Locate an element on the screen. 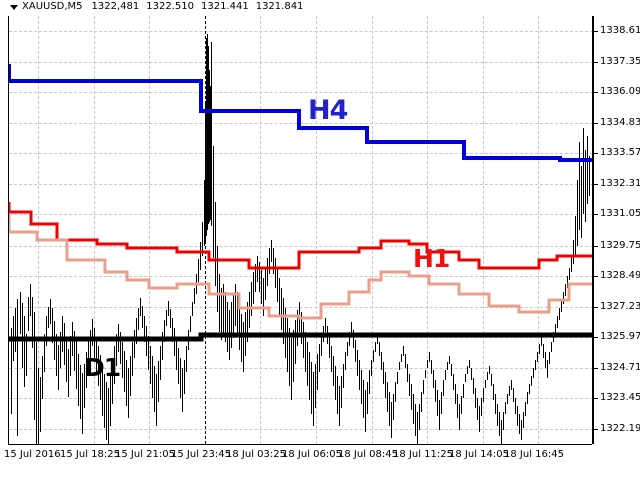 Image resolution: width=640 pixels, height=480 pixels. ohlc-open-value: 1322,481 is located at coordinates (115, 6).